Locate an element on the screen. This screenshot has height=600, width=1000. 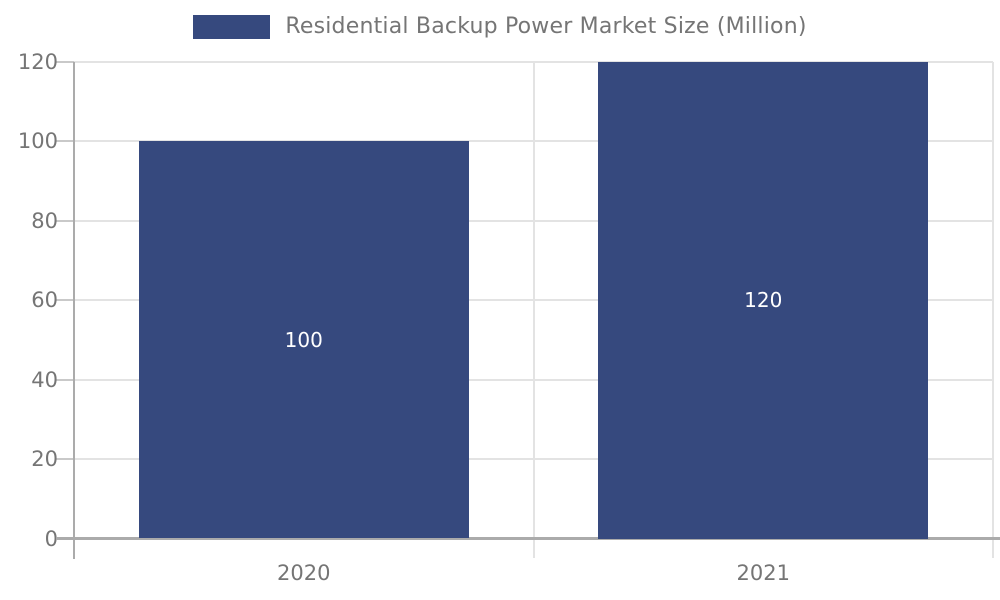
y-axis-tick-label: 0 is located at coordinates (51, 538).